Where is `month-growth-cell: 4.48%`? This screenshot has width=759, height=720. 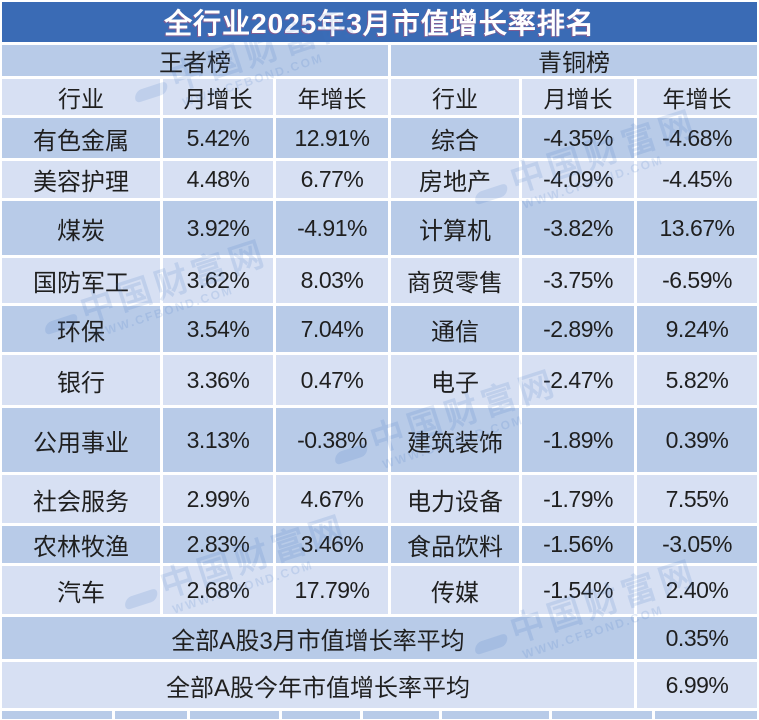
month-growth-cell: 4.48% is located at coordinates (218, 179).